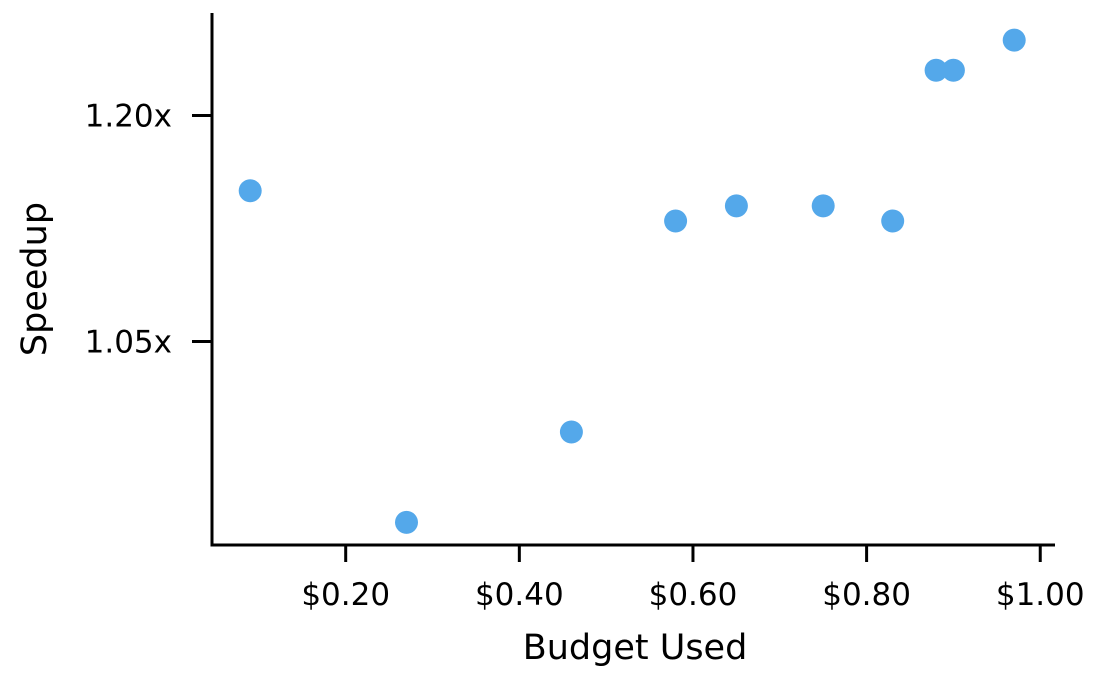  I want to click on x-tick-label: $0.20, so click(345, 595).